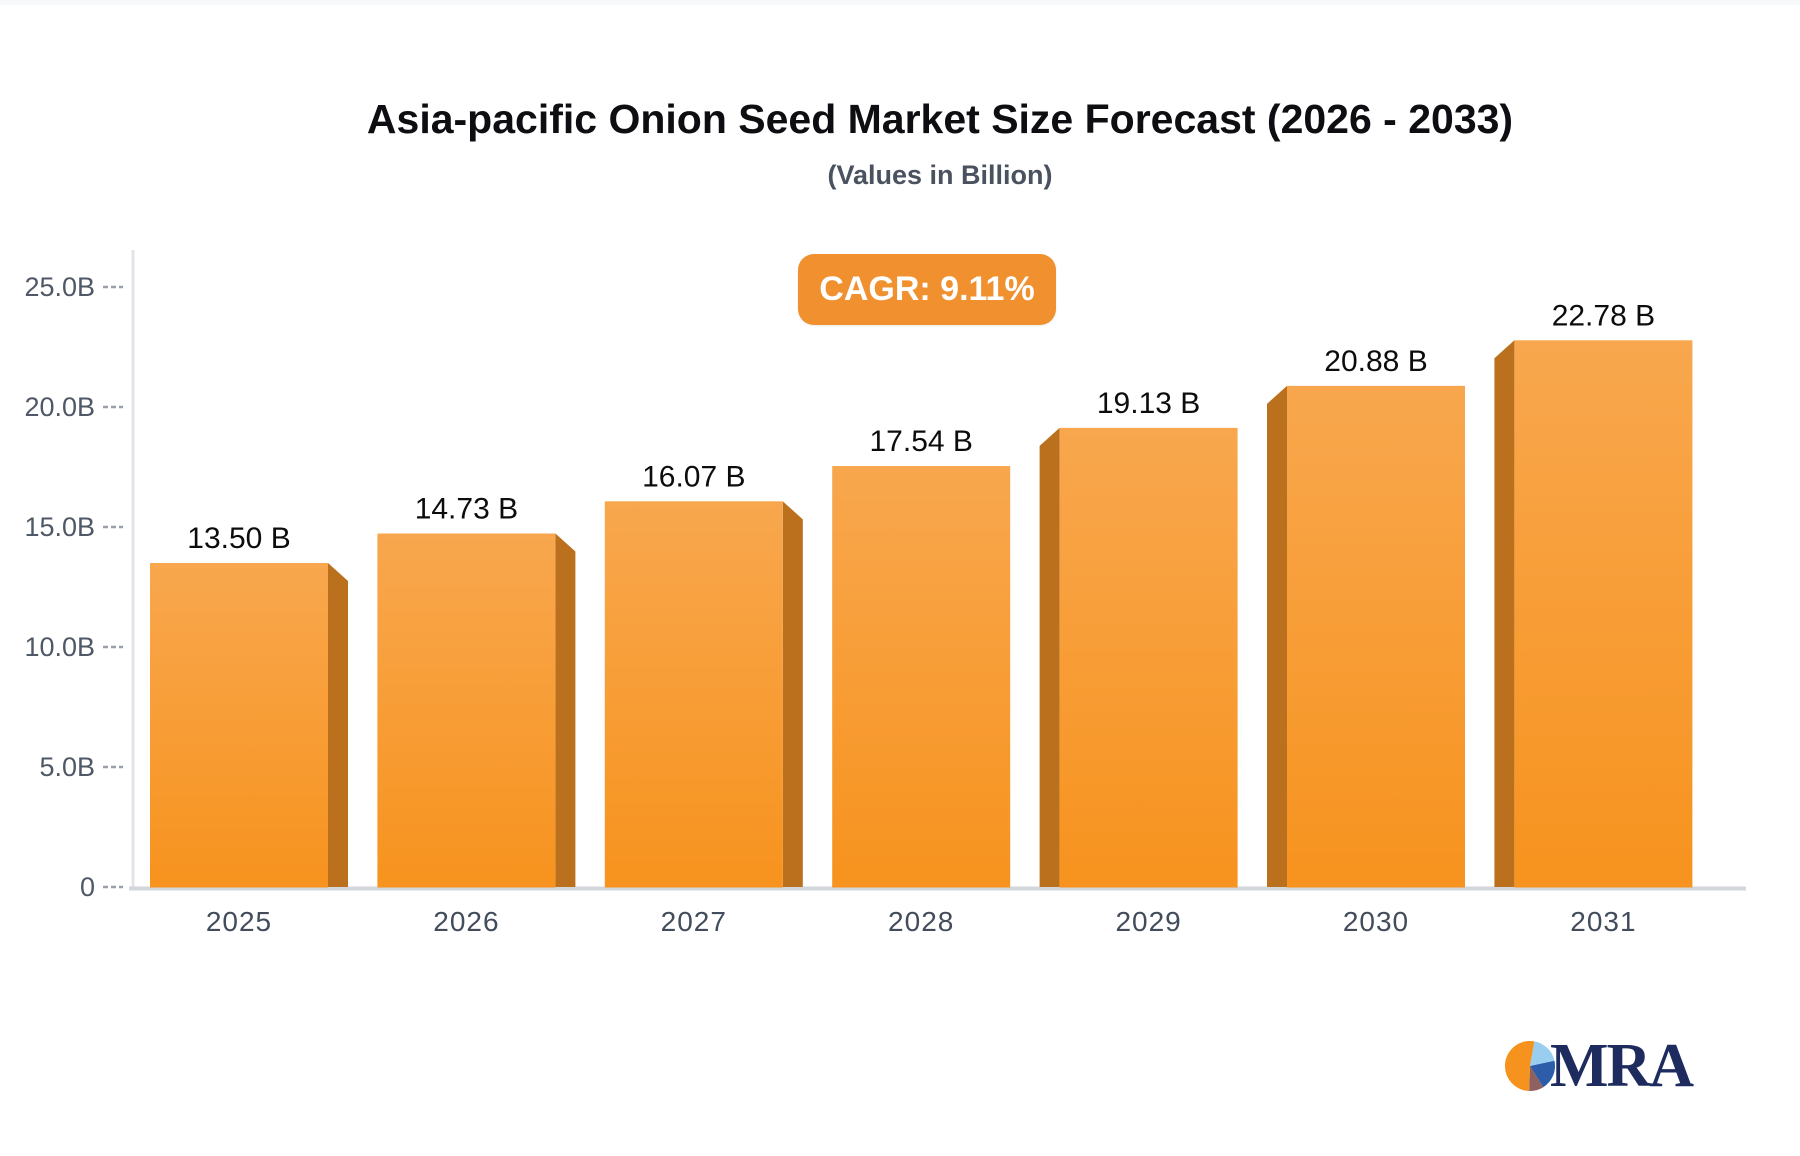 Image resolution: width=1800 pixels, height=1156 pixels. Describe the element at coordinates (238, 538) in the screenshot. I see `bar-value-label: 13.50 B` at that location.